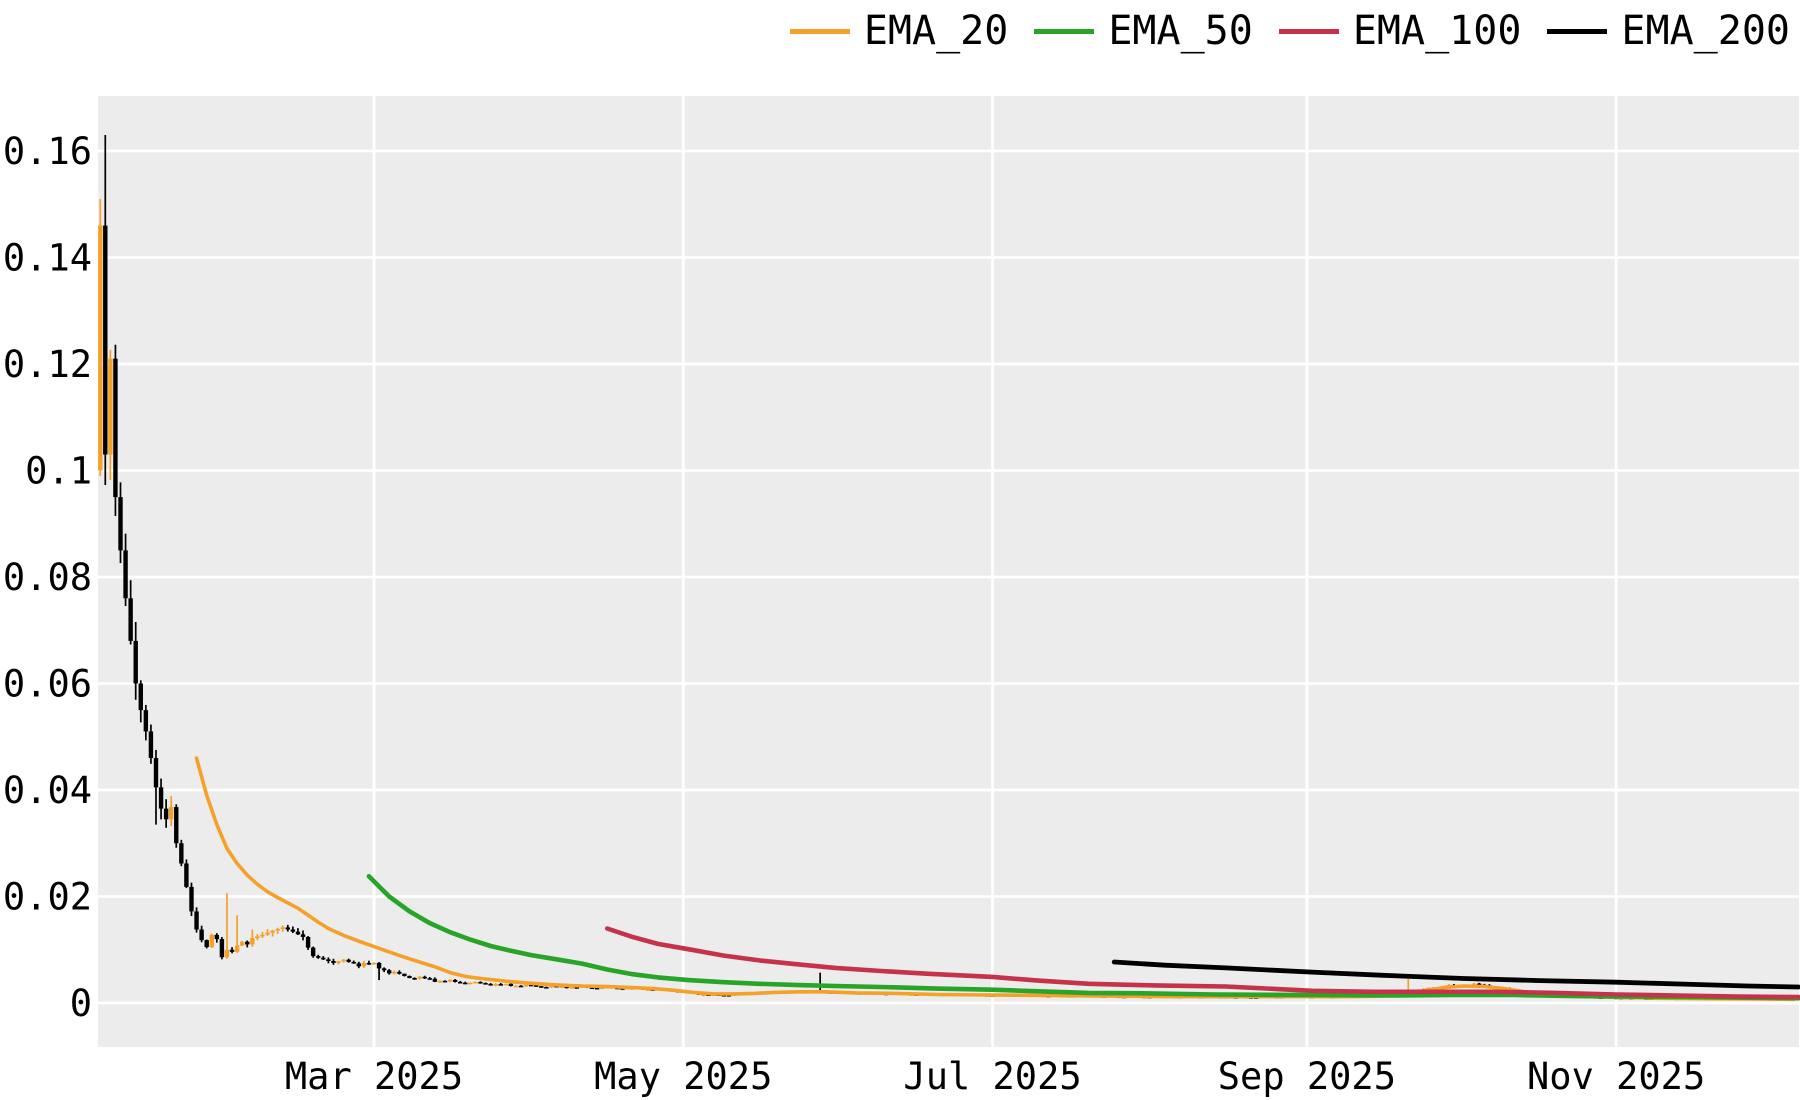 This screenshot has width=1800, height=1100. What do you see at coordinates (58, 471) in the screenshot?
I see `y-tick-label: 0.1` at bounding box center [58, 471].